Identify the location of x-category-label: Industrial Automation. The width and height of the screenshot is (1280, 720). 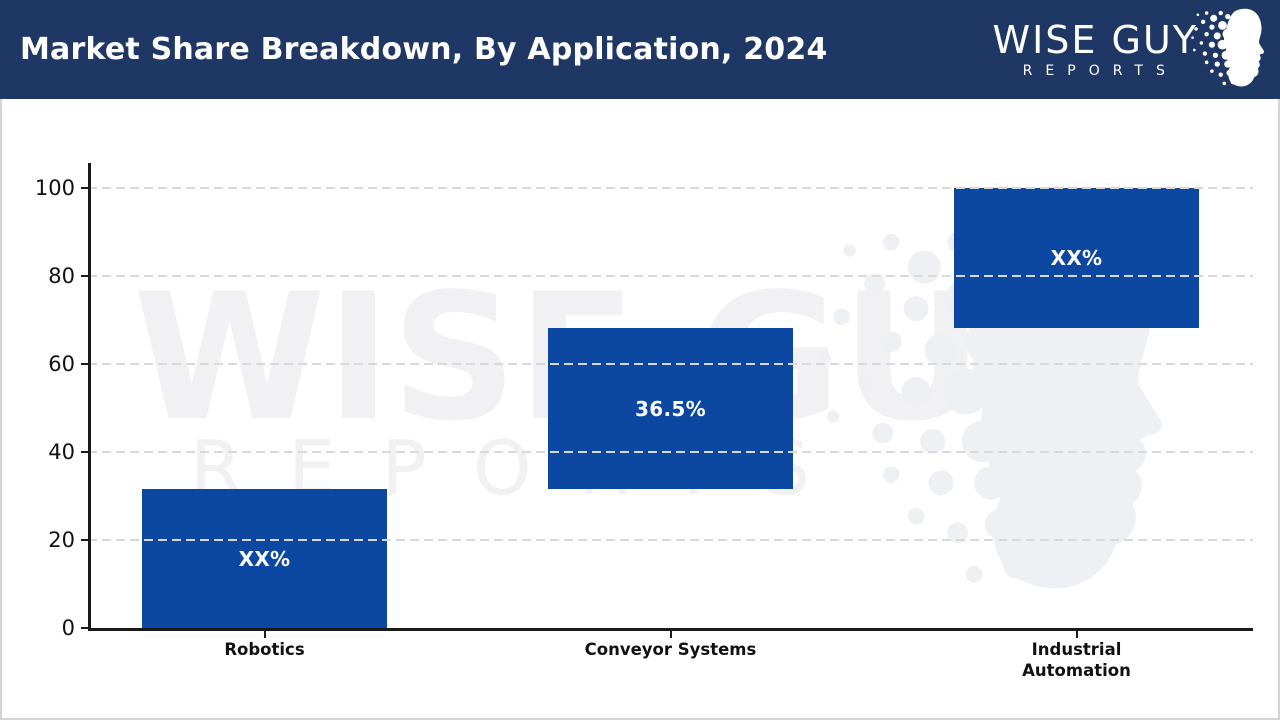
(1076, 660).